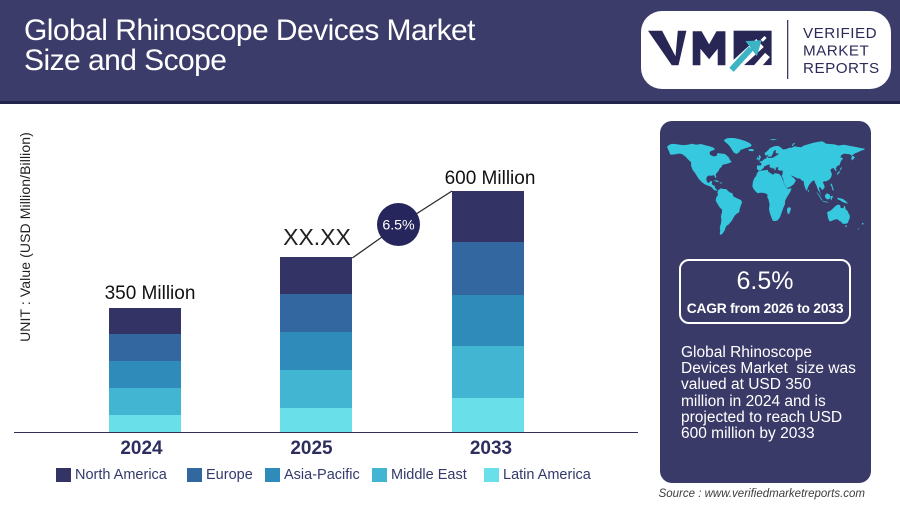  What do you see at coordinates (398, 226) in the screenshot?
I see `svg-text: 6.5%` at bounding box center [398, 226].